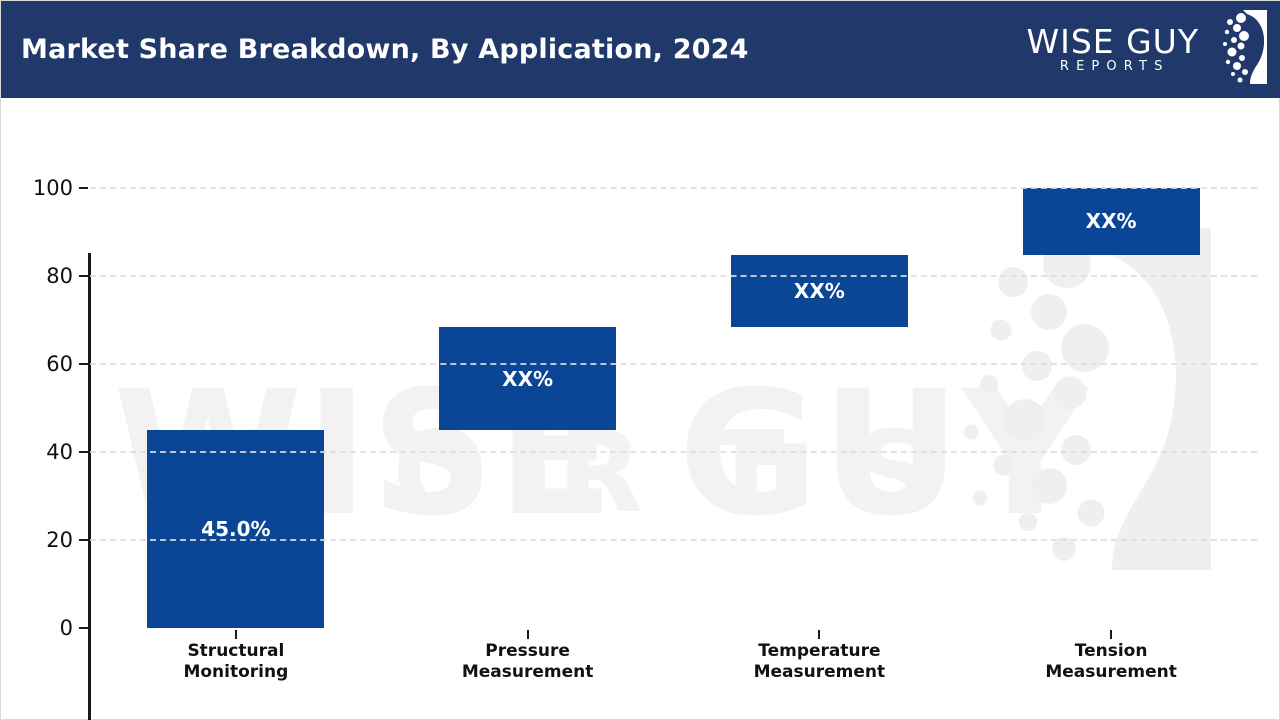 The width and height of the screenshot is (1280, 720). I want to click on x-category-label: Tension Measurement, so click(1111, 661).